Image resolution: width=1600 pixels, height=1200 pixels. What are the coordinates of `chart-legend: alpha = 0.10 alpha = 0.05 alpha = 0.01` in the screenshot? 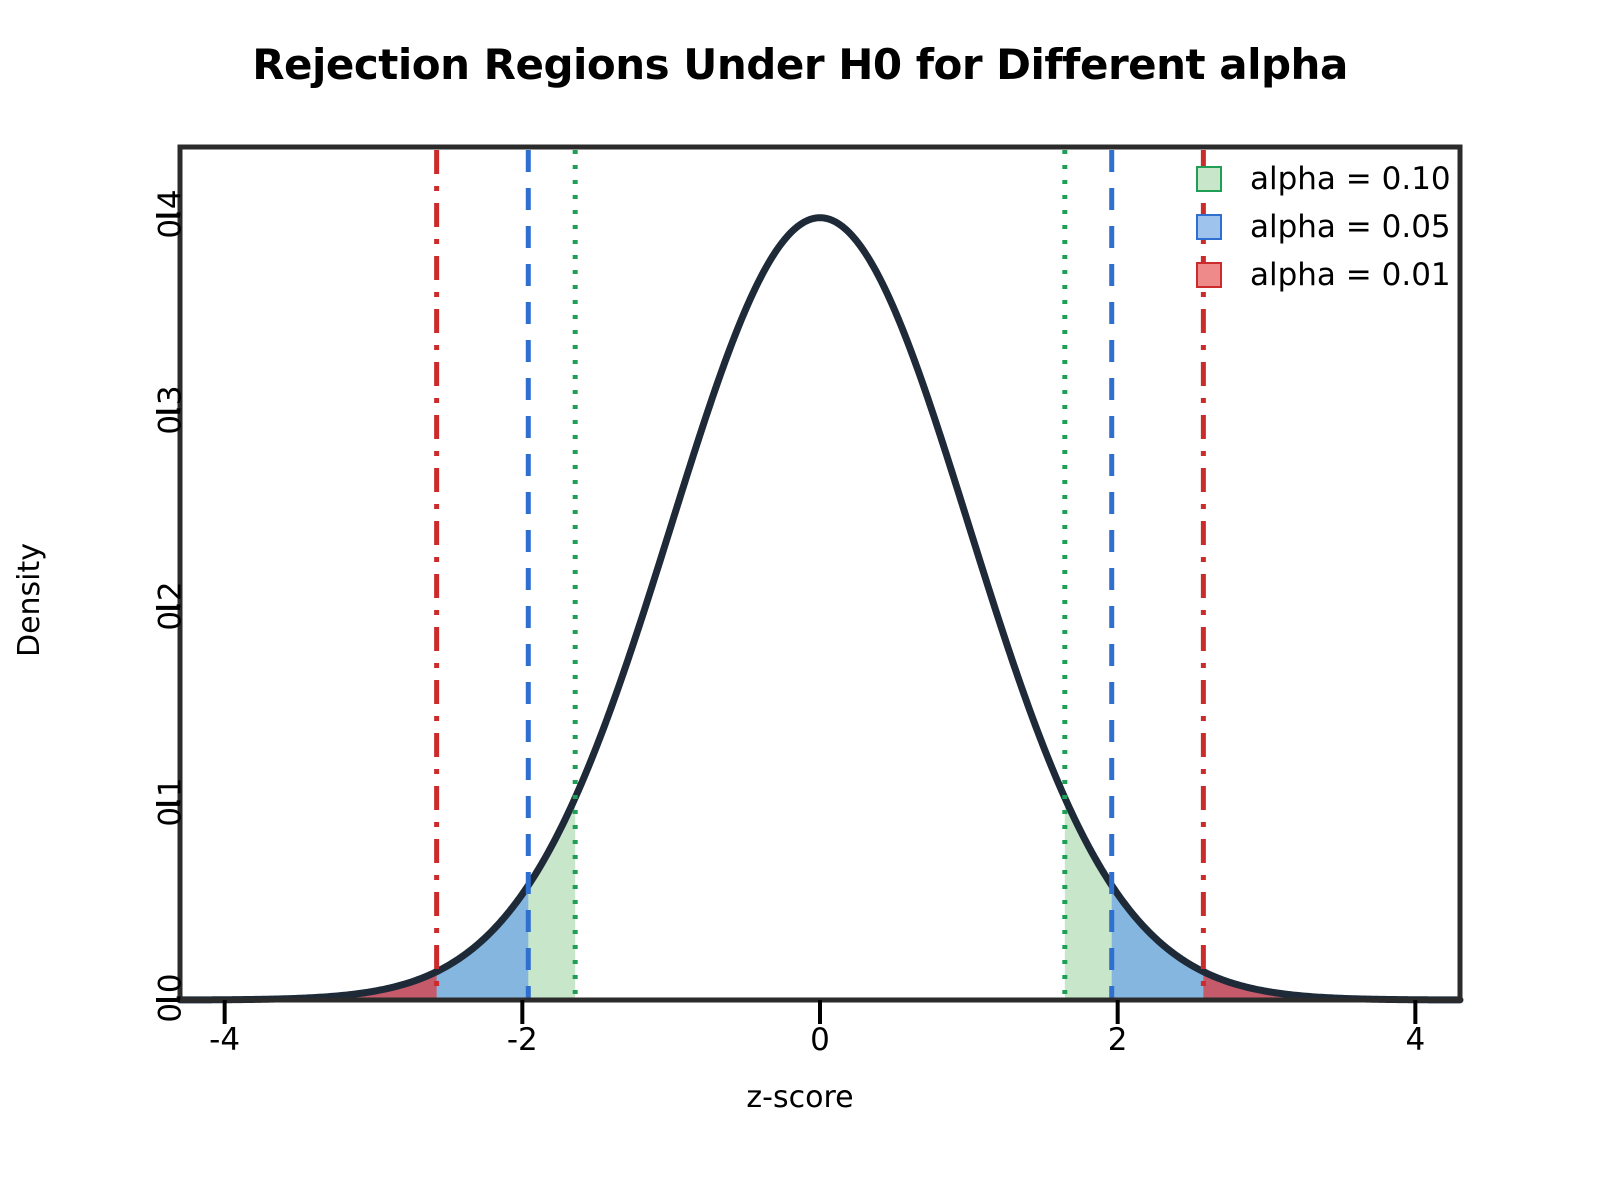 It's located at (1323, 227).